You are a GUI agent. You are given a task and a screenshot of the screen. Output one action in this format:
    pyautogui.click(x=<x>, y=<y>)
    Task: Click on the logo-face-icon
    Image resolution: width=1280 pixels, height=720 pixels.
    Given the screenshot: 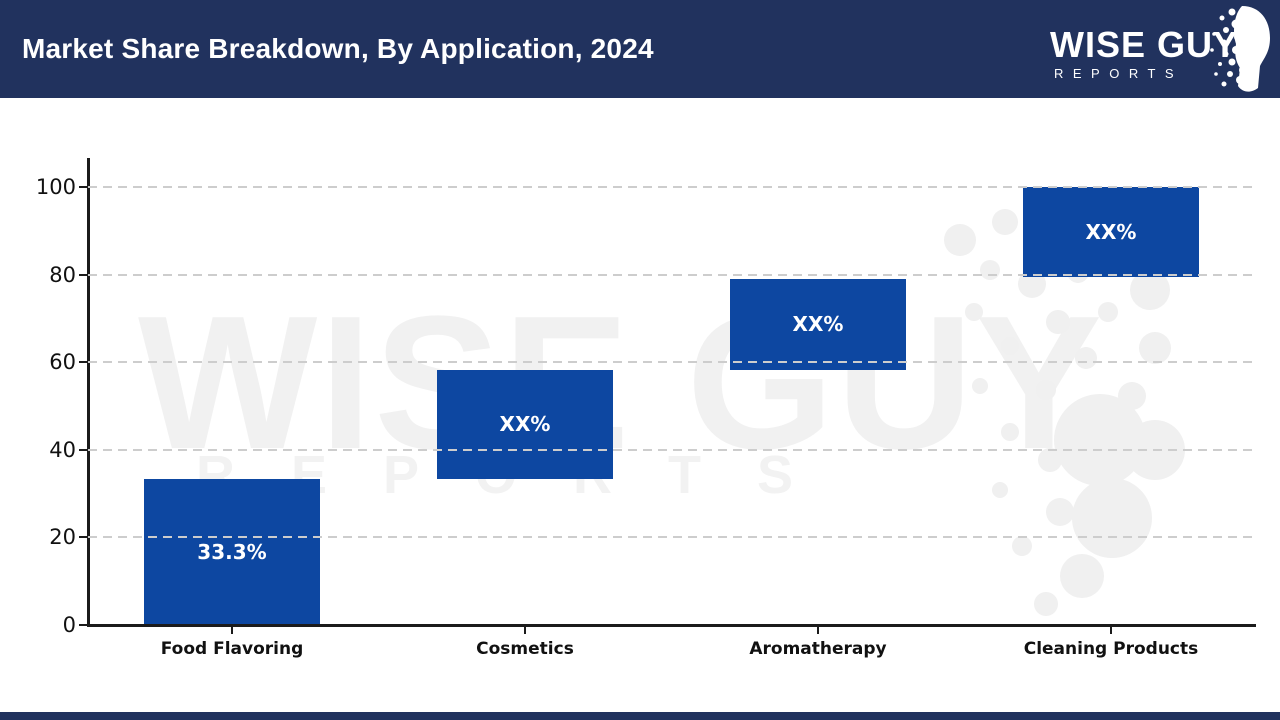 What is the action you would take?
    pyautogui.click(x=1240, y=49)
    